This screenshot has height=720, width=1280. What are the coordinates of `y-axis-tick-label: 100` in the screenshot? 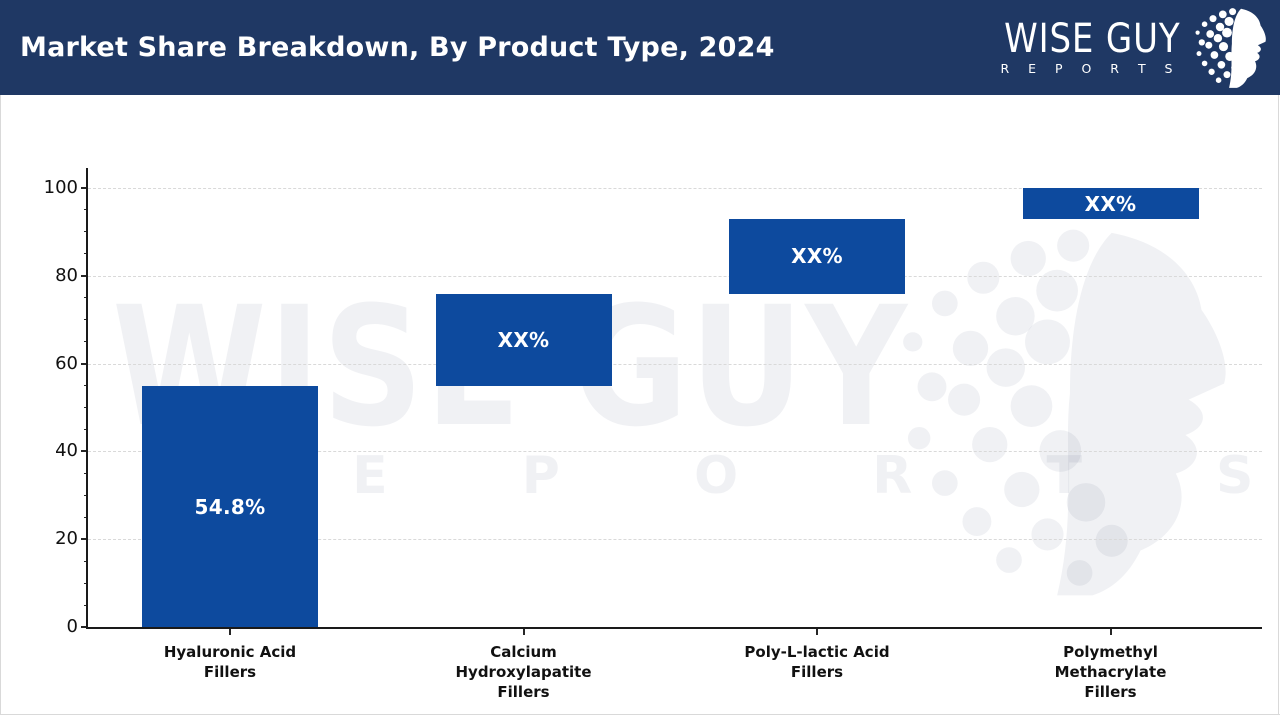 It's located at (60, 187).